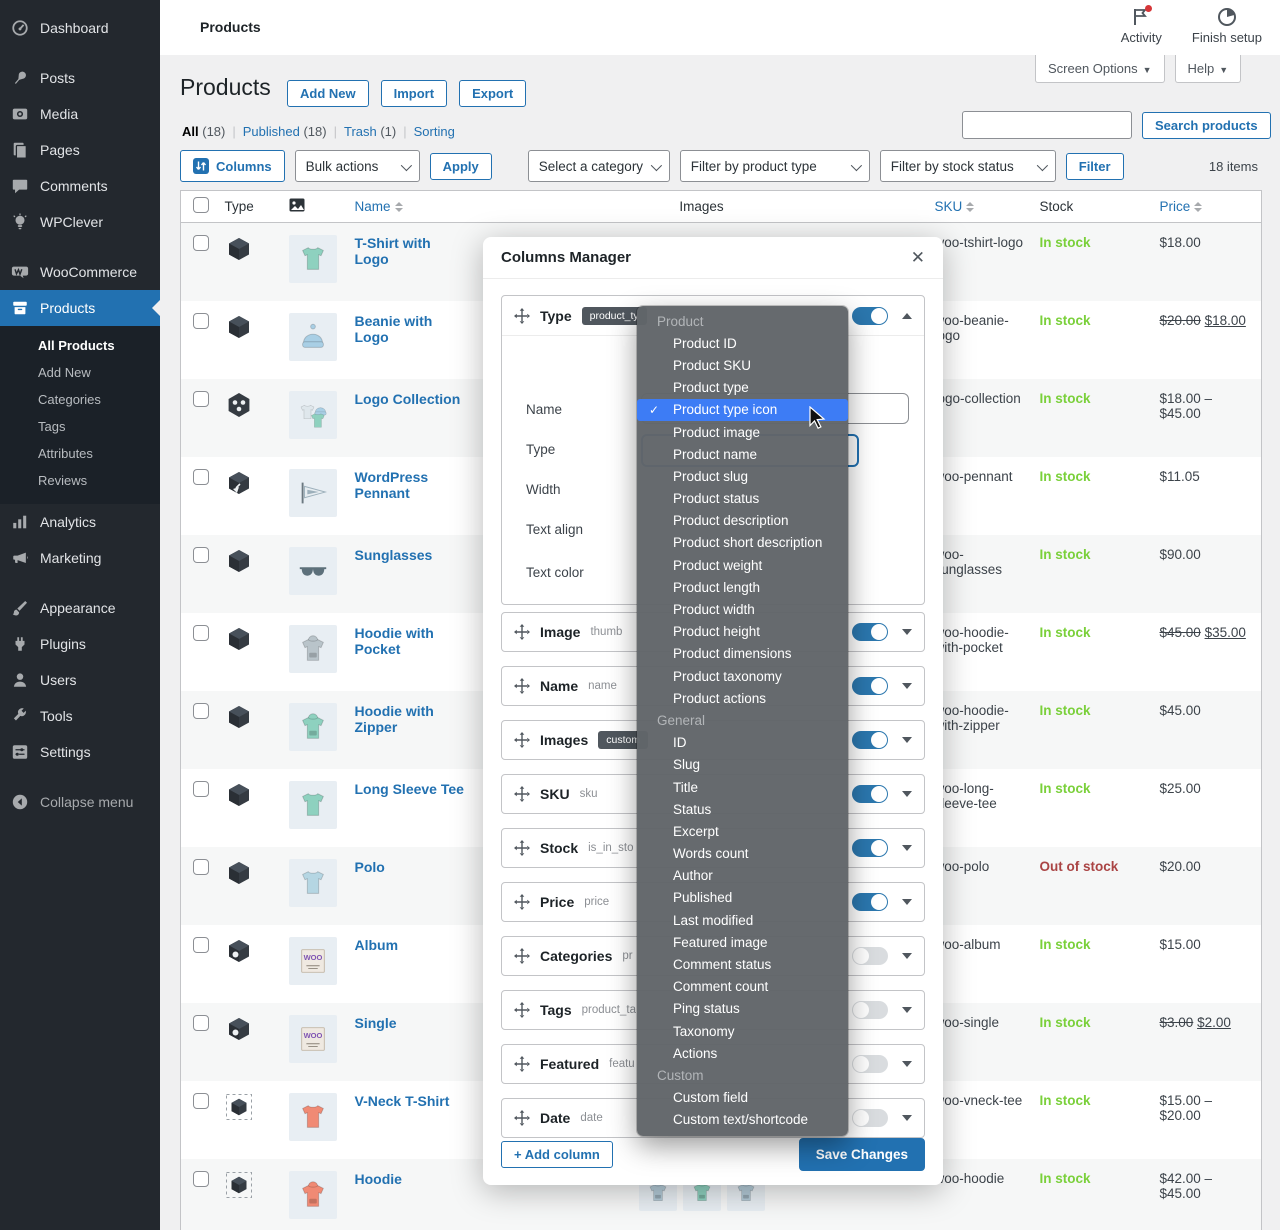 The image size is (1280, 1230). What do you see at coordinates (80, 522) in the screenshot?
I see `sidebar-item-analytics: Analytics` at bounding box center [80, 522].